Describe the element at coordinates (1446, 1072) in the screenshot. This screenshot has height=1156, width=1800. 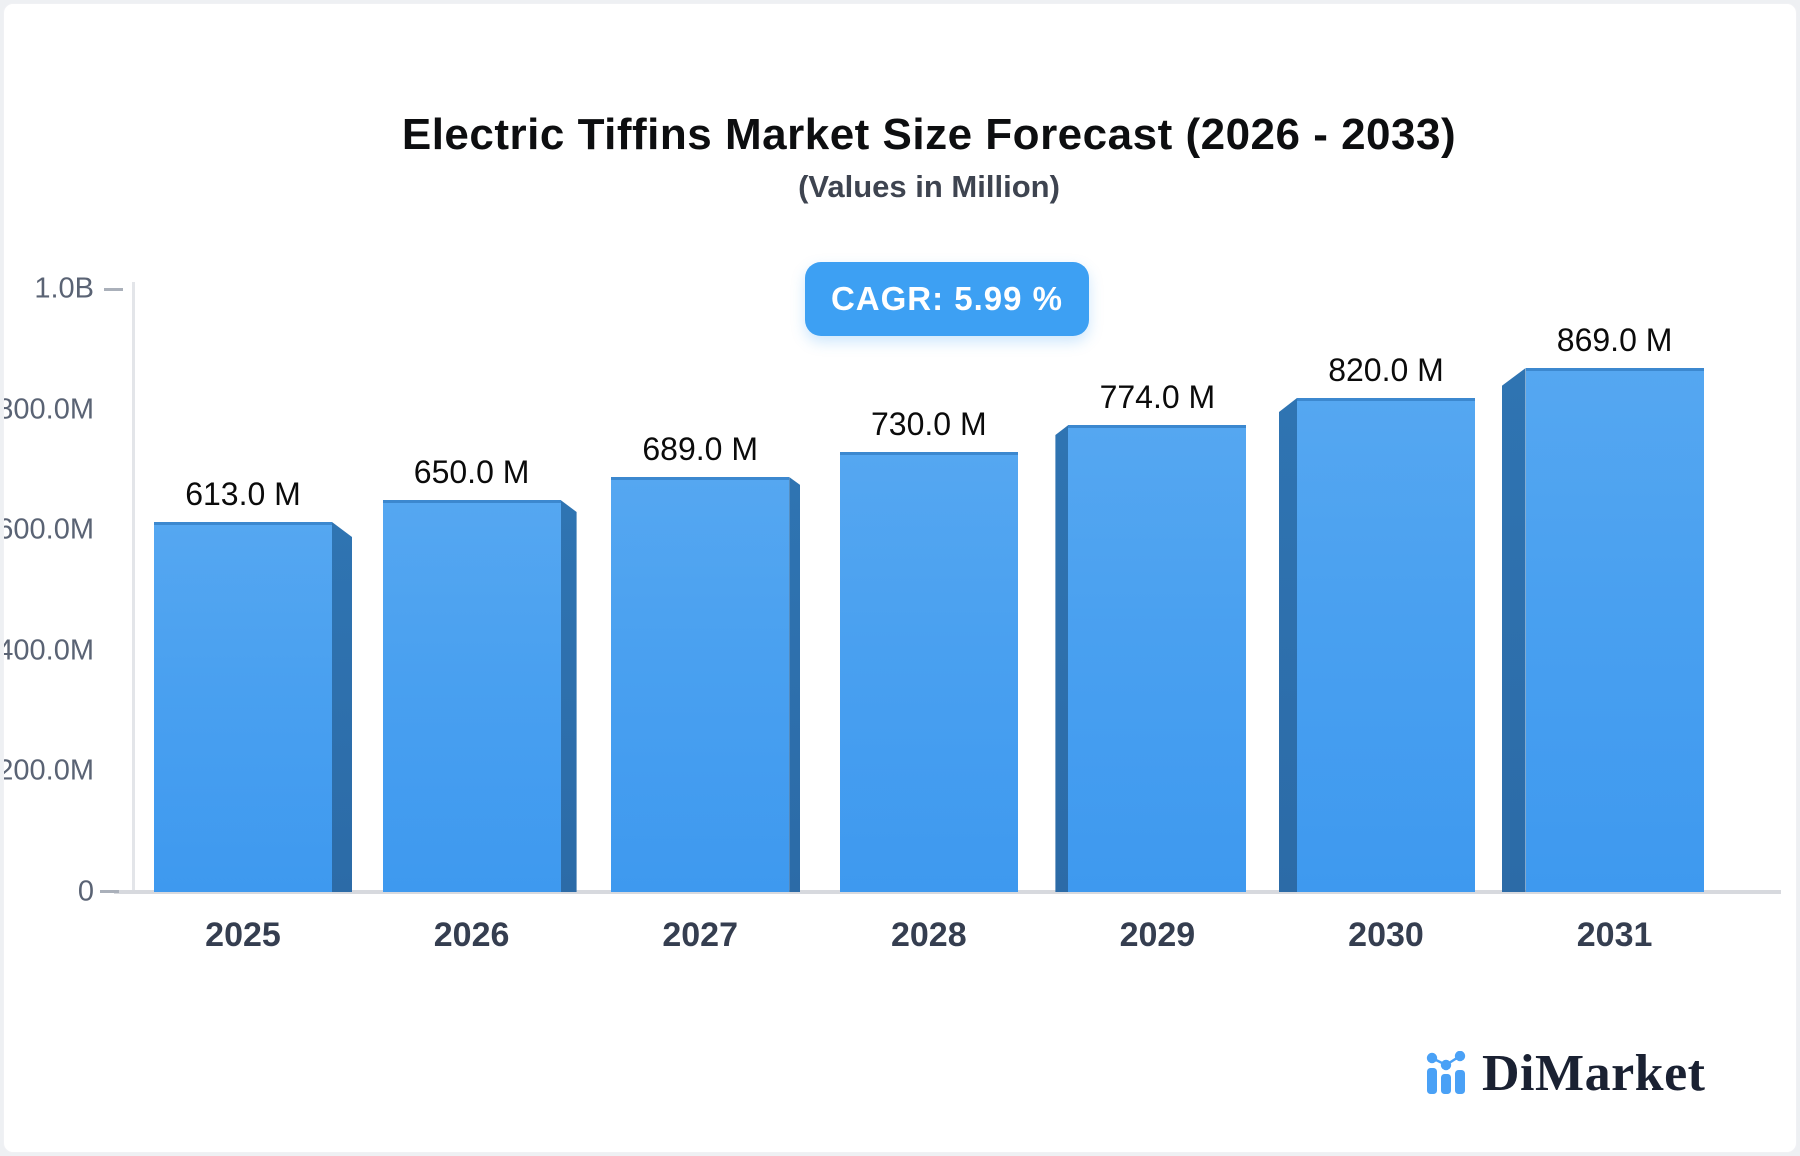
I see `mini-bar-chart-logo-icon` at that location.